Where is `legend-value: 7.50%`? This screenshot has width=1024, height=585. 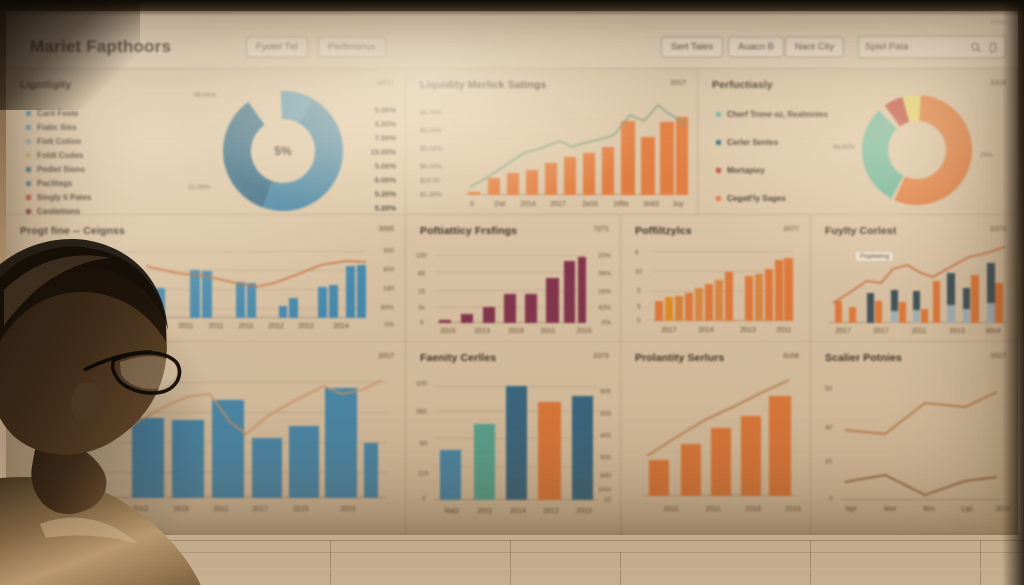
legend-value: 7.50% is located at coordinates (385, 138).